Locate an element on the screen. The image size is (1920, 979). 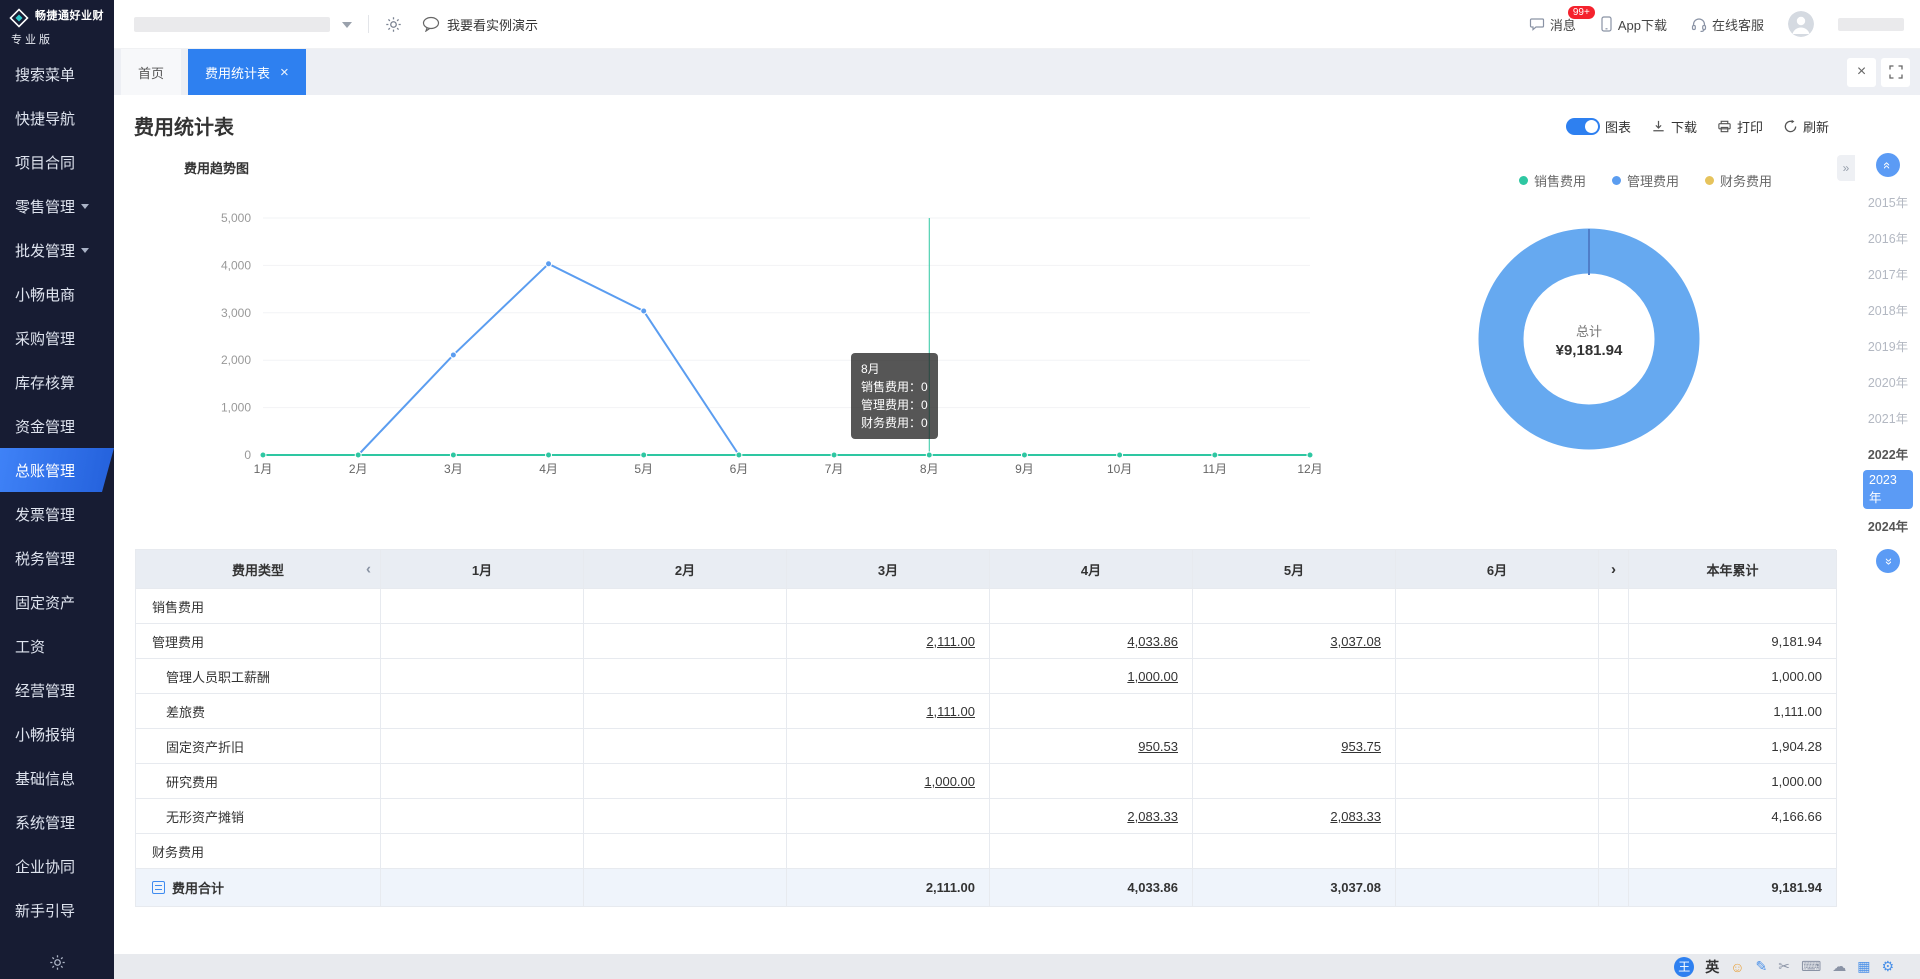
legend-item-admin: 管理费用 is located at coordinates (1645, 180).